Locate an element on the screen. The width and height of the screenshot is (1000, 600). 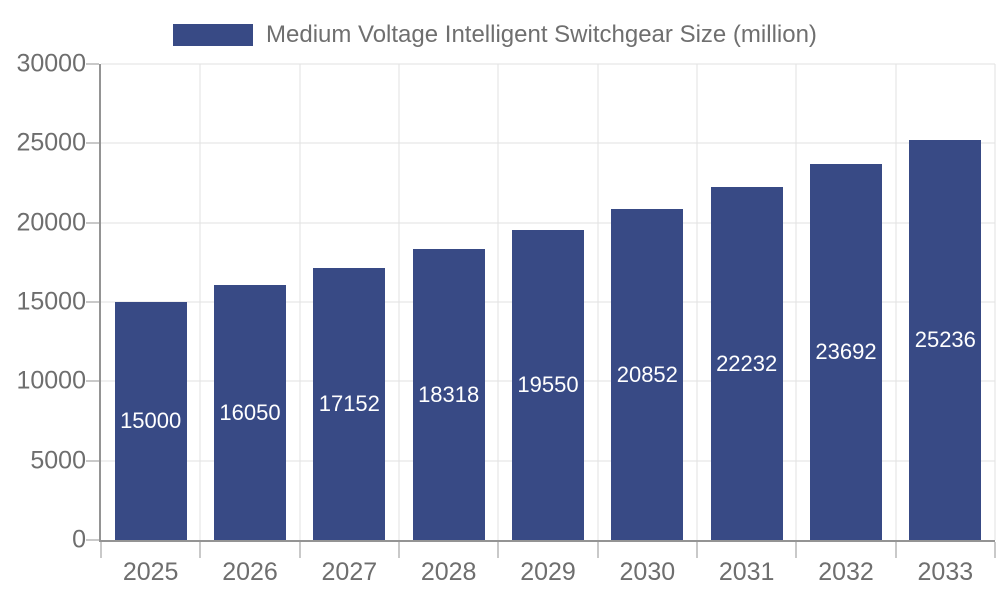
bar: 25236 is located at coordinates (945, 339).